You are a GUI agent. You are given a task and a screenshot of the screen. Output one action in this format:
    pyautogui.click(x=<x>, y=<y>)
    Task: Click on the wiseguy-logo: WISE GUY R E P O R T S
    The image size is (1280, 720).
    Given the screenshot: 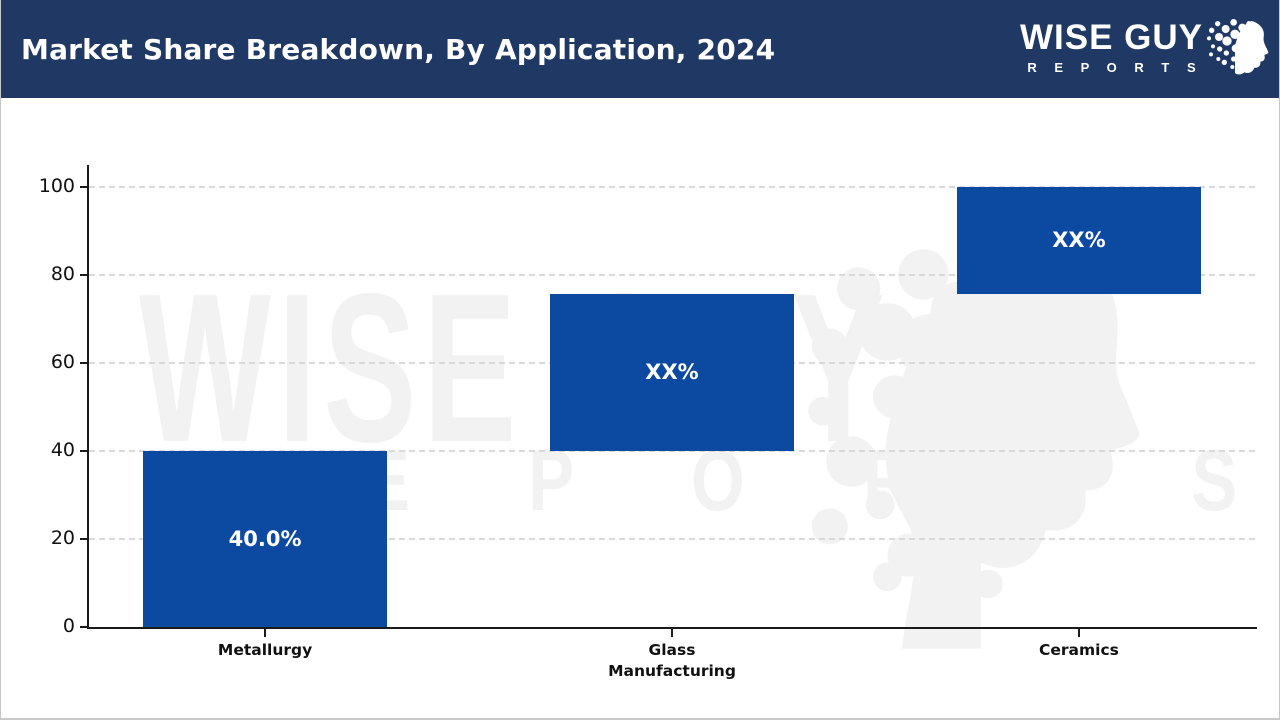 What is the action you would take?
    pyautogui.click(x=1144, y=47)
    